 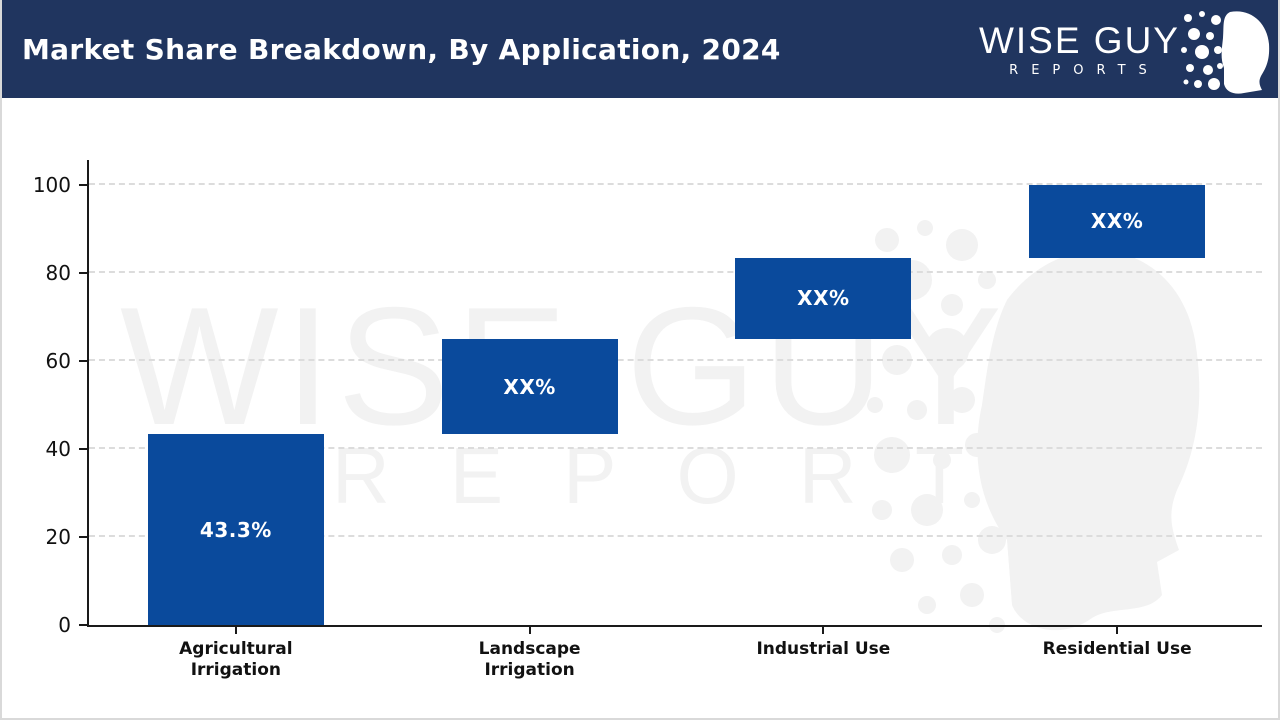 I want to click on bar-agricultural-irrigation: 43.3%, so click(x=235, y=529).